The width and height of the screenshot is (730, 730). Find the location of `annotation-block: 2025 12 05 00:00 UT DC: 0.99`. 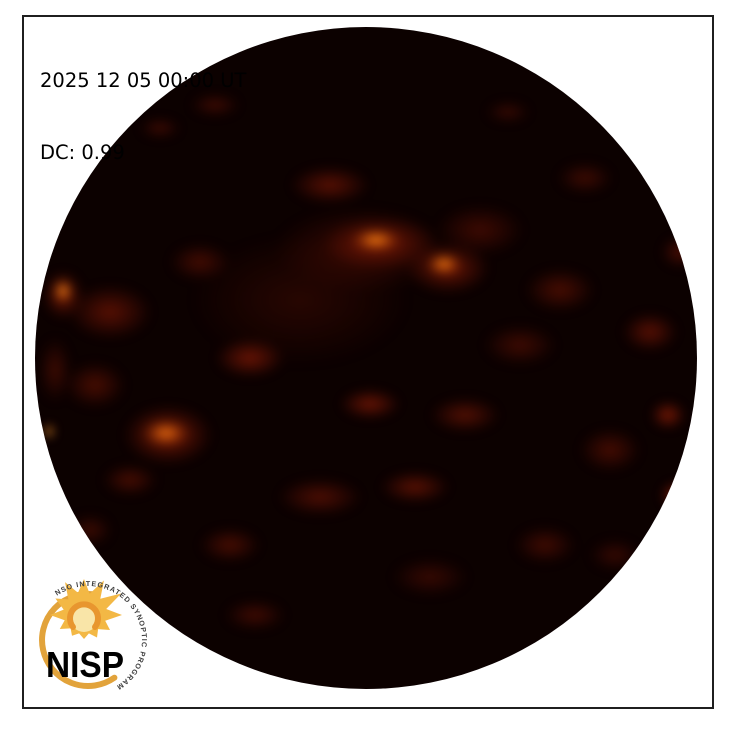

annotation-block: 2025 12 05 00:00 UT DC: 0.99 is located at coordinates (143, 117).